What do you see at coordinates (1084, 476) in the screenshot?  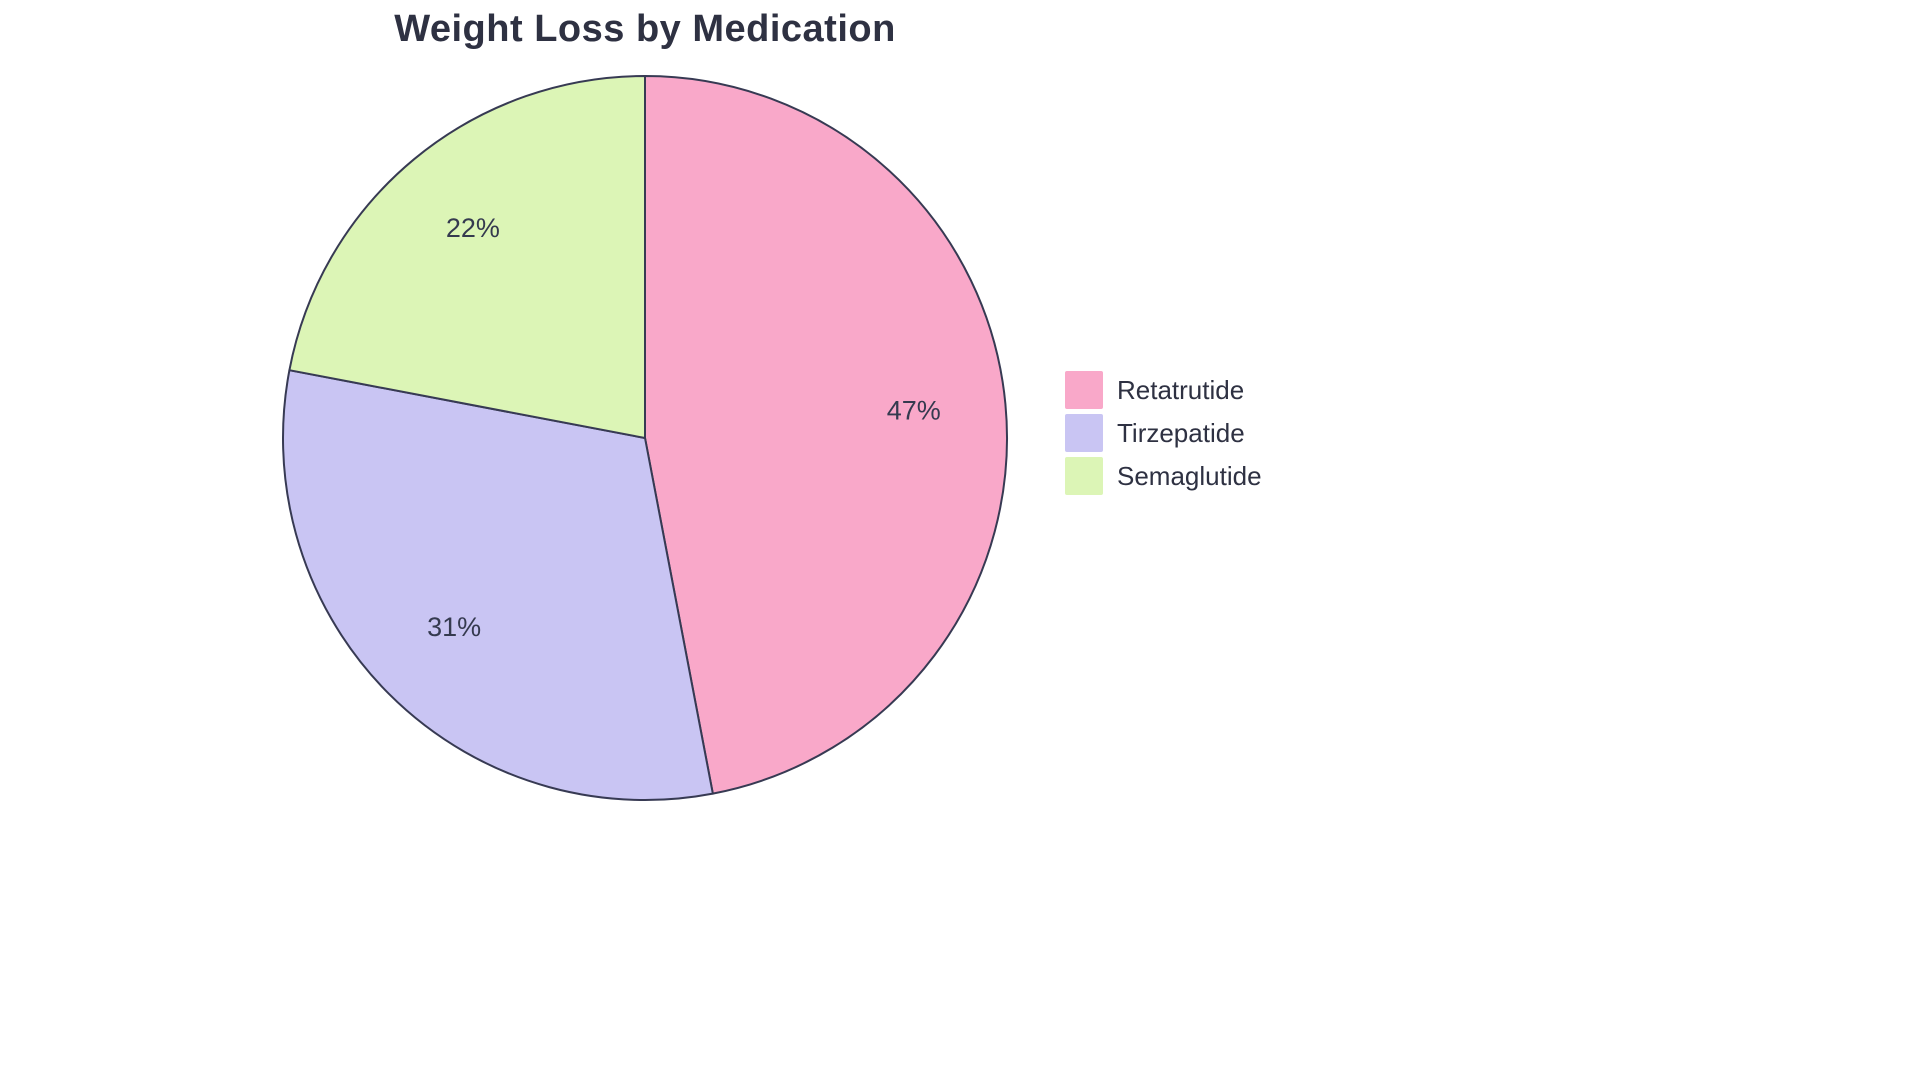 I see `legend-swatch-semaglutide` at bounding box center [1084, 476].